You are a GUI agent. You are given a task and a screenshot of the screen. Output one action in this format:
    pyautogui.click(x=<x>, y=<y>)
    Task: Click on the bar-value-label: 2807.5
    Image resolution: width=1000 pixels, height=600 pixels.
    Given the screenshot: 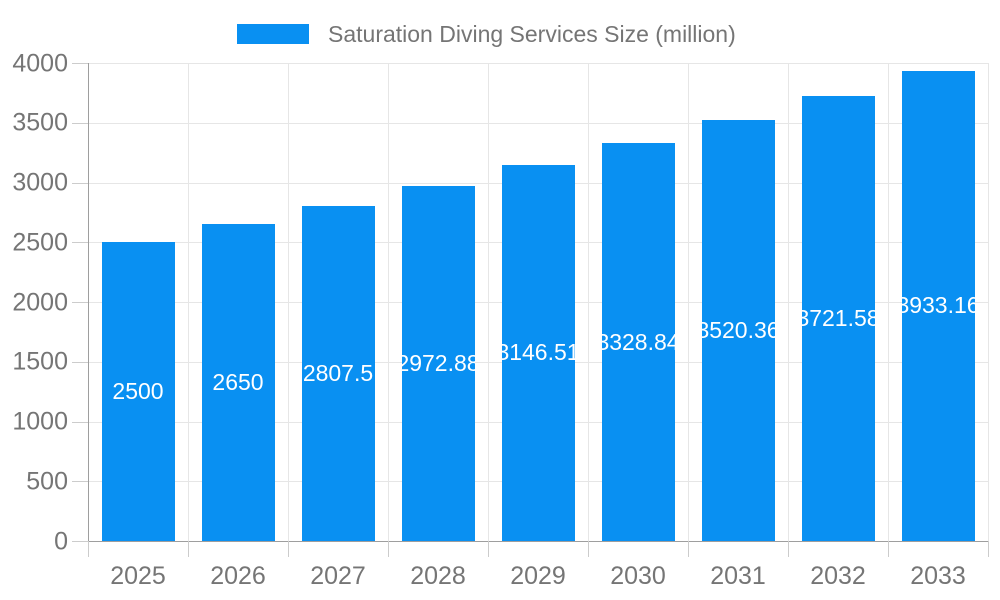 What is the action you would take?
    pyautogui.click(x=338, y=372)
    